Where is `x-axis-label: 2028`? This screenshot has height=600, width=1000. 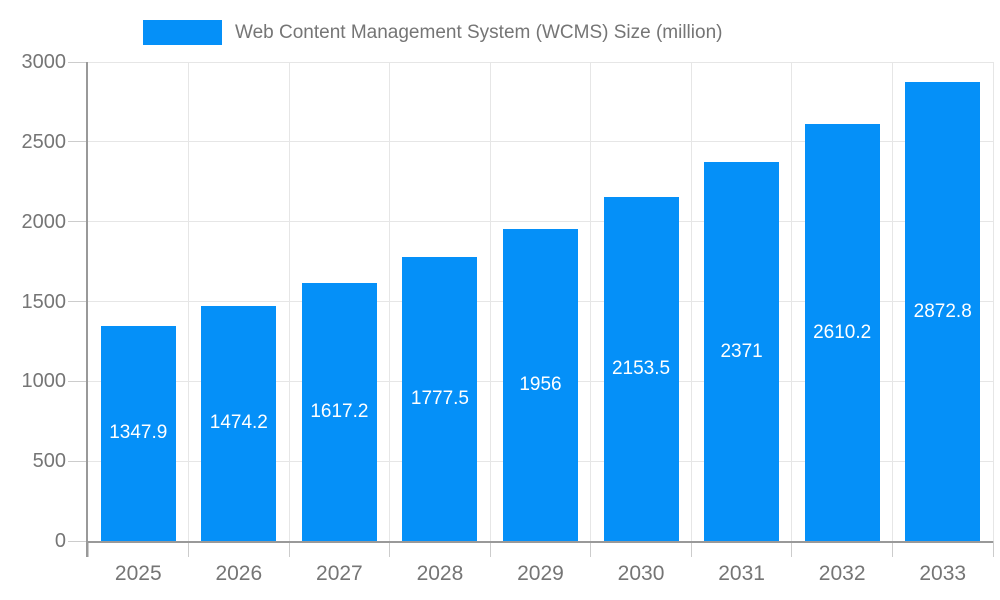 x-axis-label: 2028 is located at coordinates (440, 573).